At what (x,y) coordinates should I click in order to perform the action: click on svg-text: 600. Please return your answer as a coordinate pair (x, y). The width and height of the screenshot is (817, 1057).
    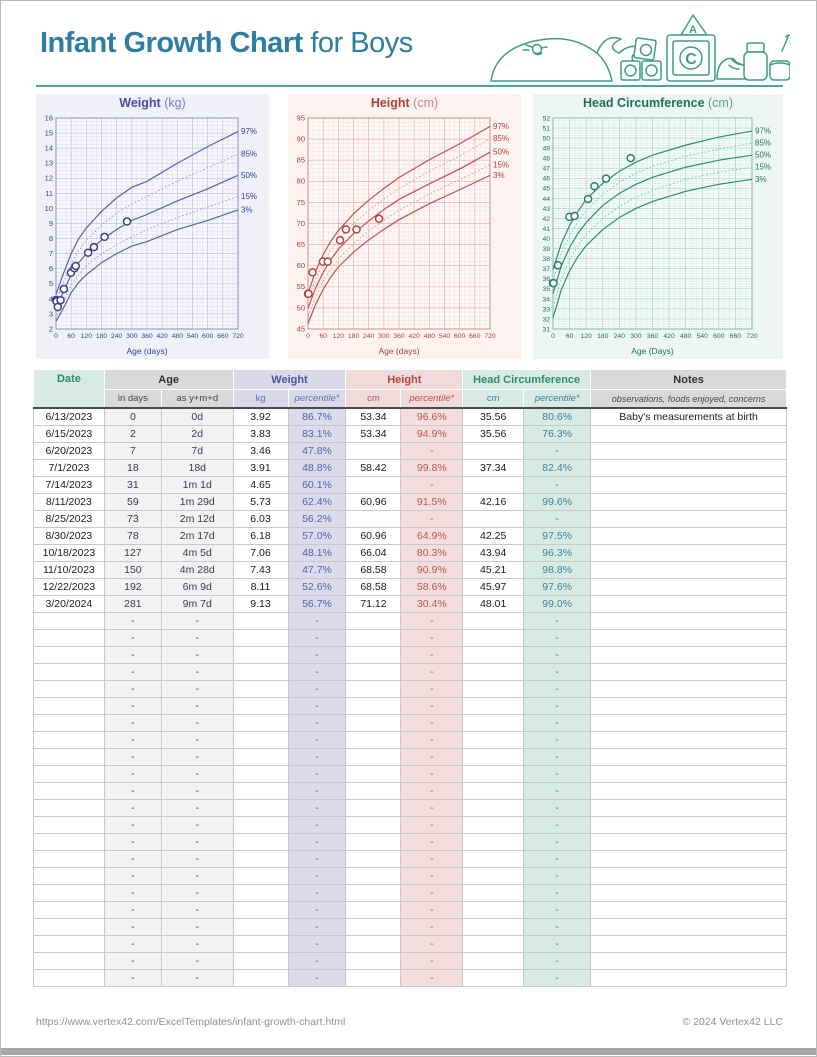
    Looking at the image, I should click on (460, 336).